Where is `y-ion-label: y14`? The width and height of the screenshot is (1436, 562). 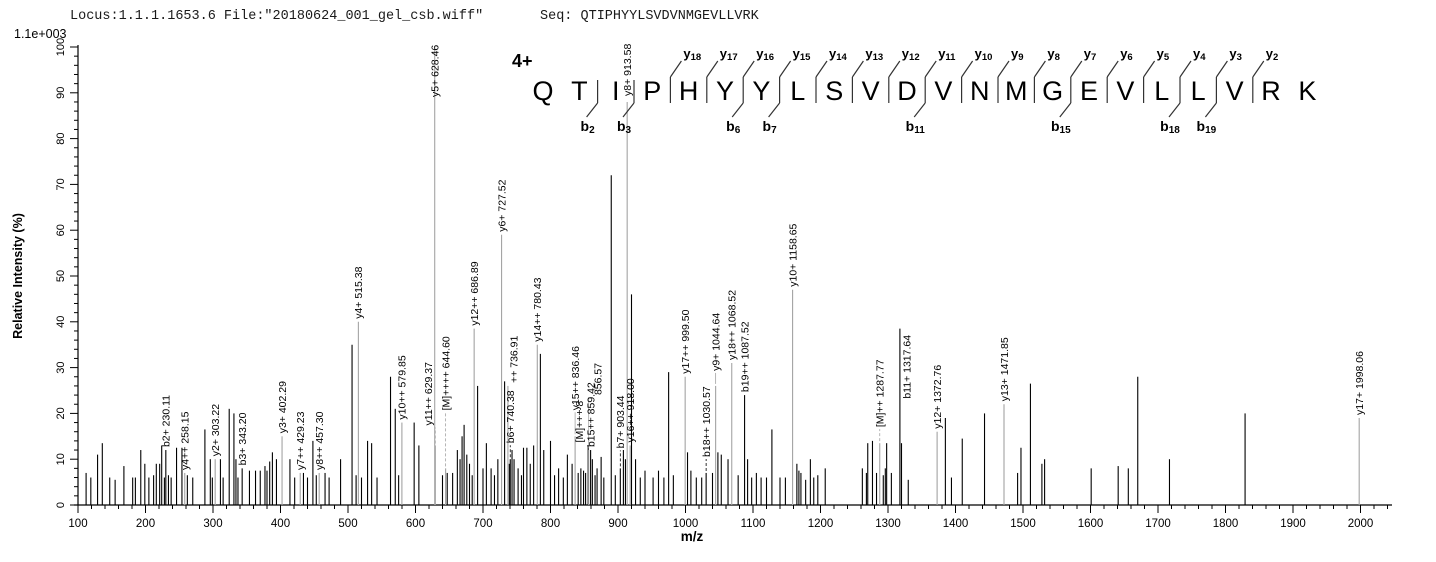
y-ion-label: y14 is located at coordinates (838, 54).